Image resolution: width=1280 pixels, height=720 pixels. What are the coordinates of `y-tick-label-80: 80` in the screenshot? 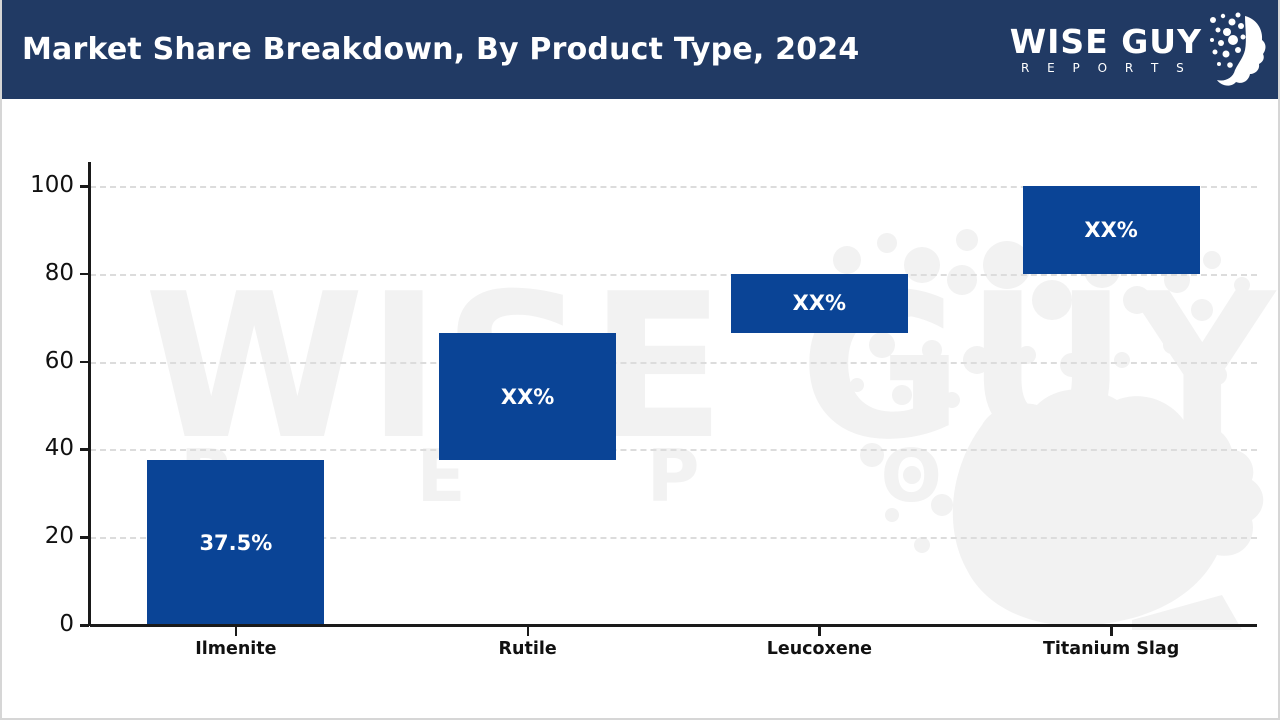 It's located at (59, 272).